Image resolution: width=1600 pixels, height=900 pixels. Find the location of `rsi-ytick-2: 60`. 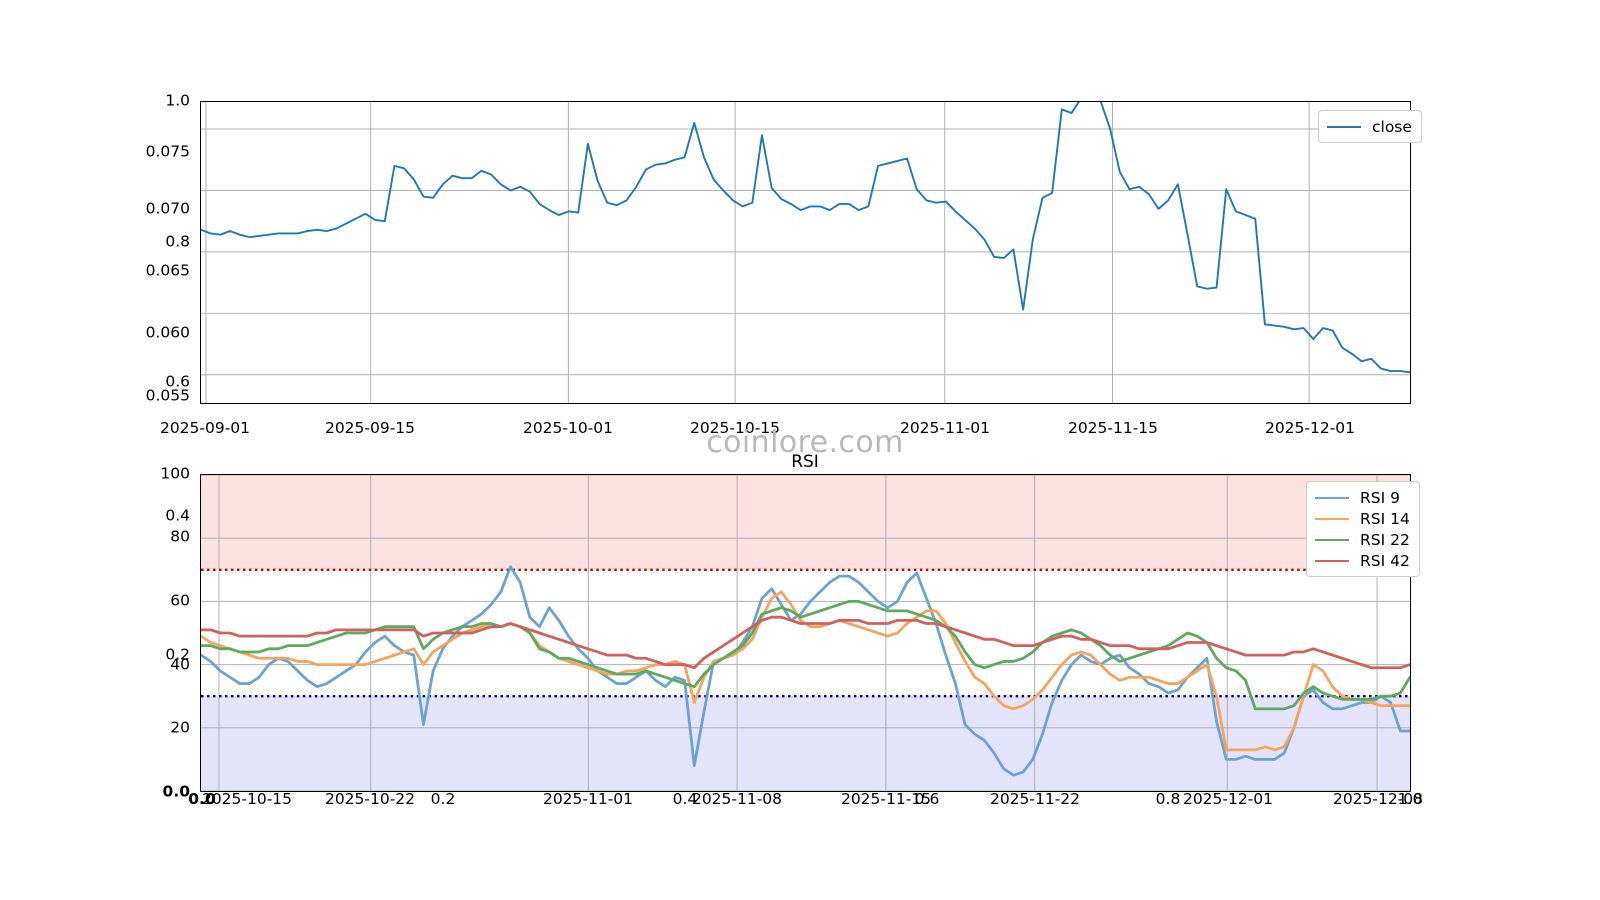

rsi-ytick-2: 60 is located at coordinates (180, 600).